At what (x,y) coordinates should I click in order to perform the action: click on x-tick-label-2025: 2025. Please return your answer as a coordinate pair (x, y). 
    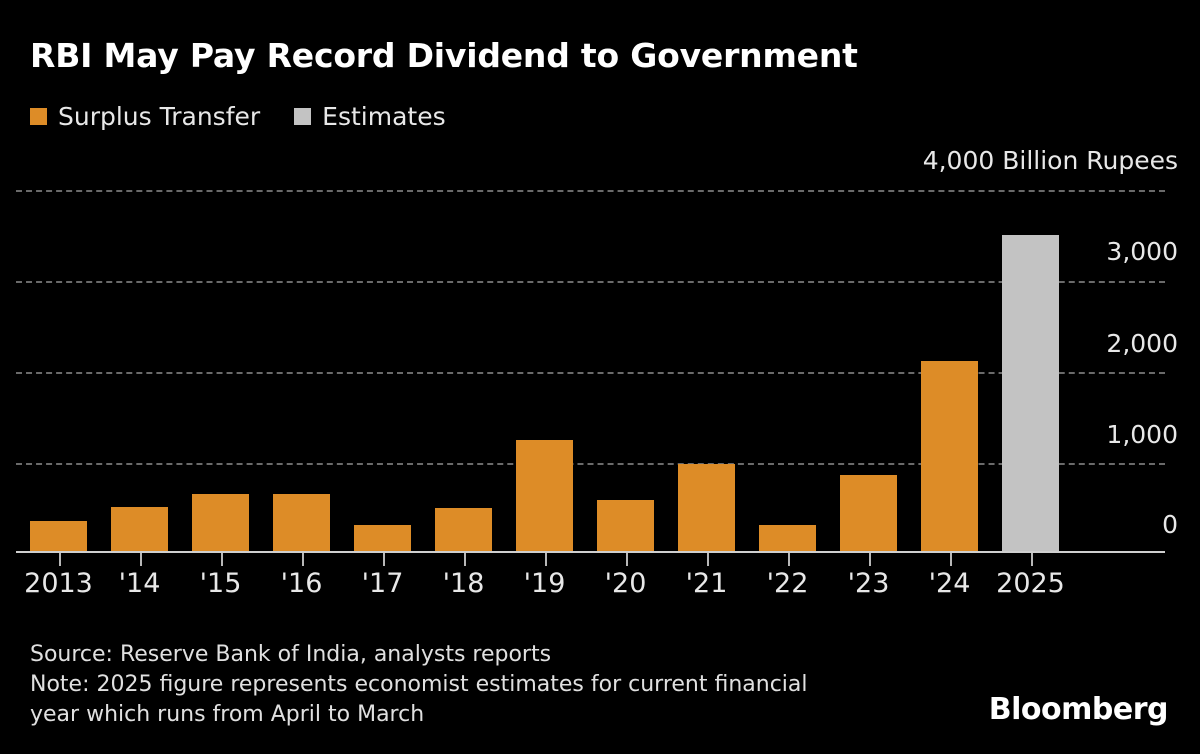
    Looking at the image, I should click on (1030, 583).